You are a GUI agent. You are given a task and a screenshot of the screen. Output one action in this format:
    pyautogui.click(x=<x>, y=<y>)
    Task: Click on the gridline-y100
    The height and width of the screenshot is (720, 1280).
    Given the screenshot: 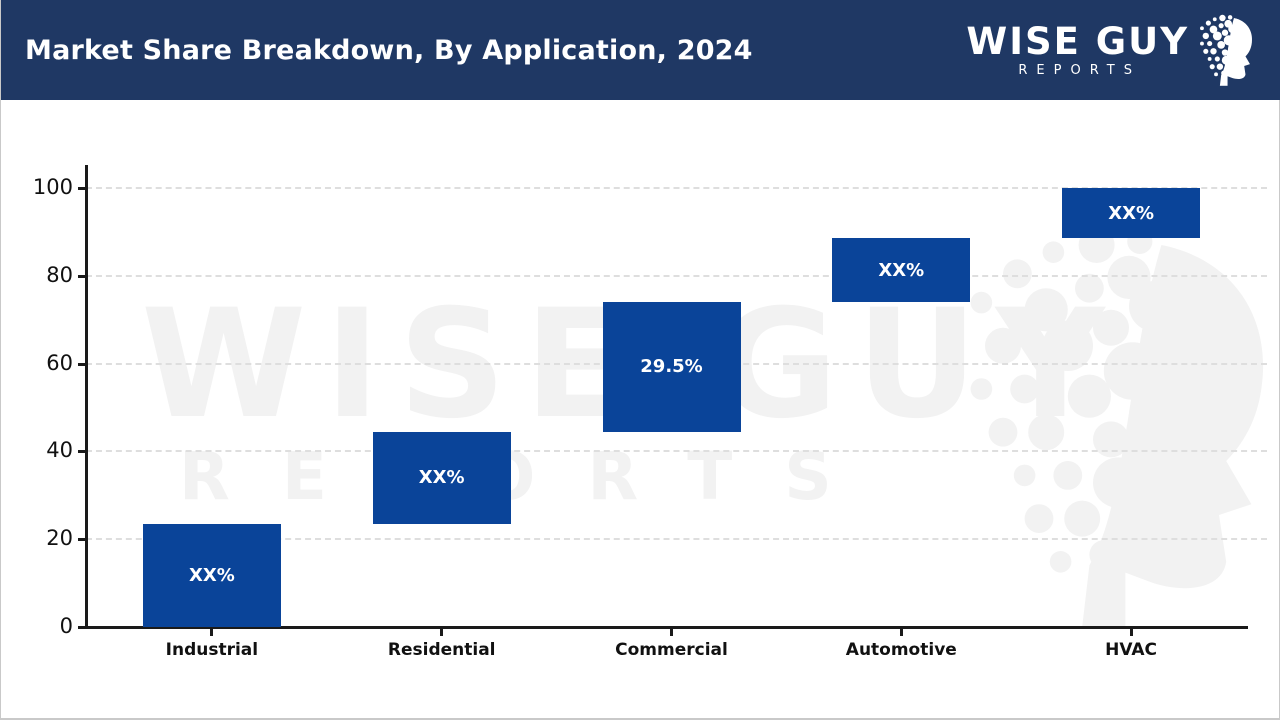 What is the action you would take?
    pyautogui.click(x=676, y=188)
    